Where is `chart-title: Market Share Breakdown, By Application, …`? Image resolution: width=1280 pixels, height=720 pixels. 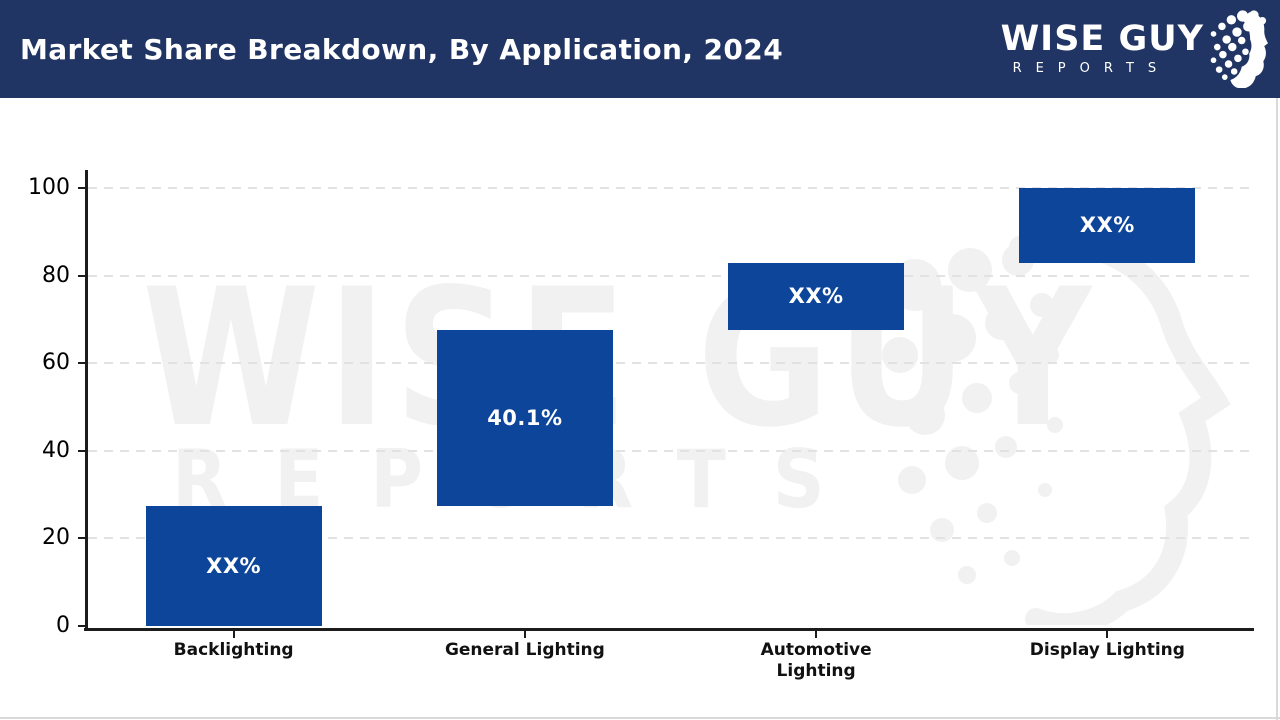
chart-title: Market Share Breakdown, By Application, … is located at coordinates (402, 49).